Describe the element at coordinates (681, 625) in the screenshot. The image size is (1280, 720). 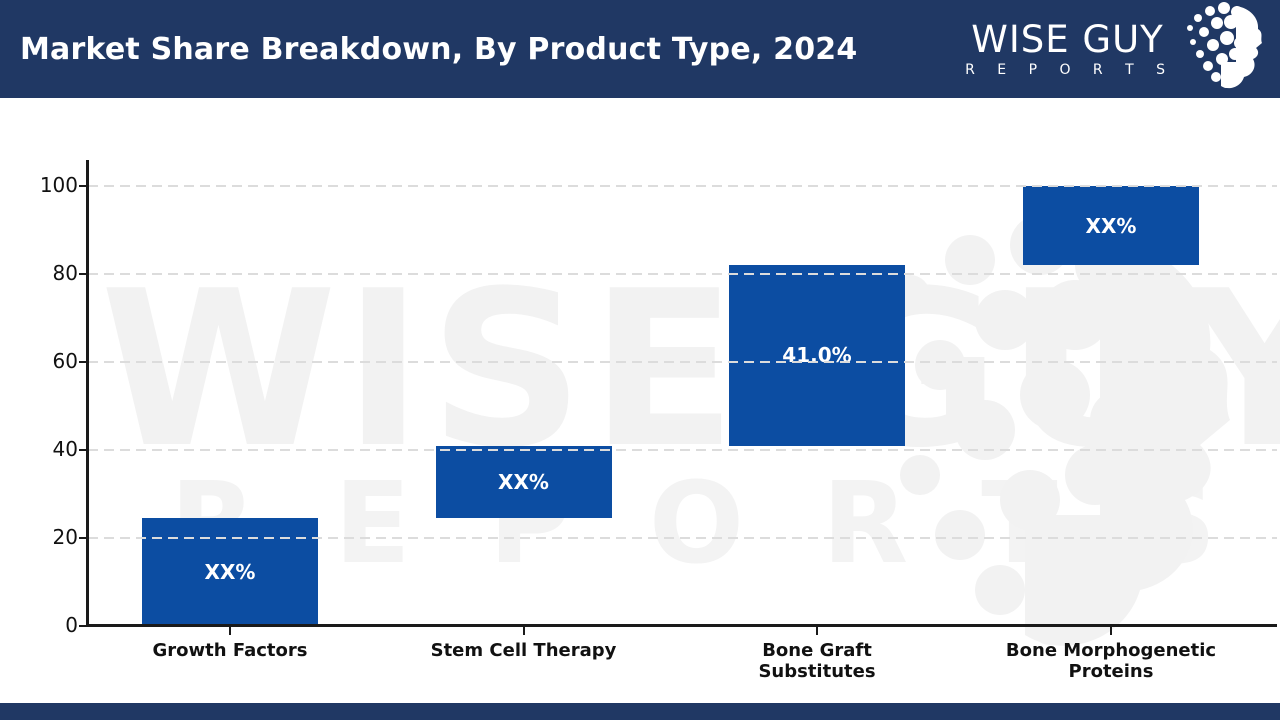
I see `x-axis-line` at that location.